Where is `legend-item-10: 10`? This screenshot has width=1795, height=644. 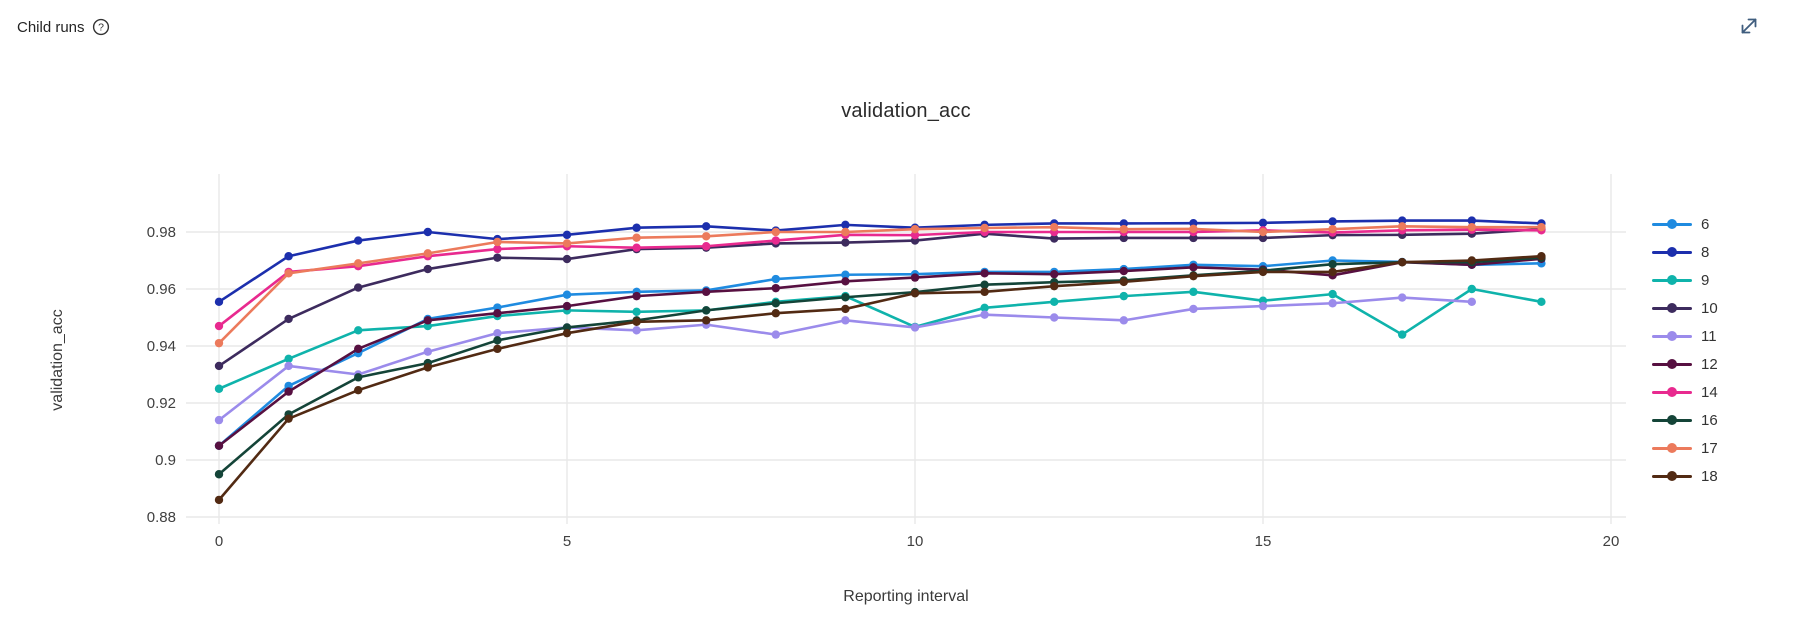
legend-item-10: 10 is located at coordinates (1685, 308).